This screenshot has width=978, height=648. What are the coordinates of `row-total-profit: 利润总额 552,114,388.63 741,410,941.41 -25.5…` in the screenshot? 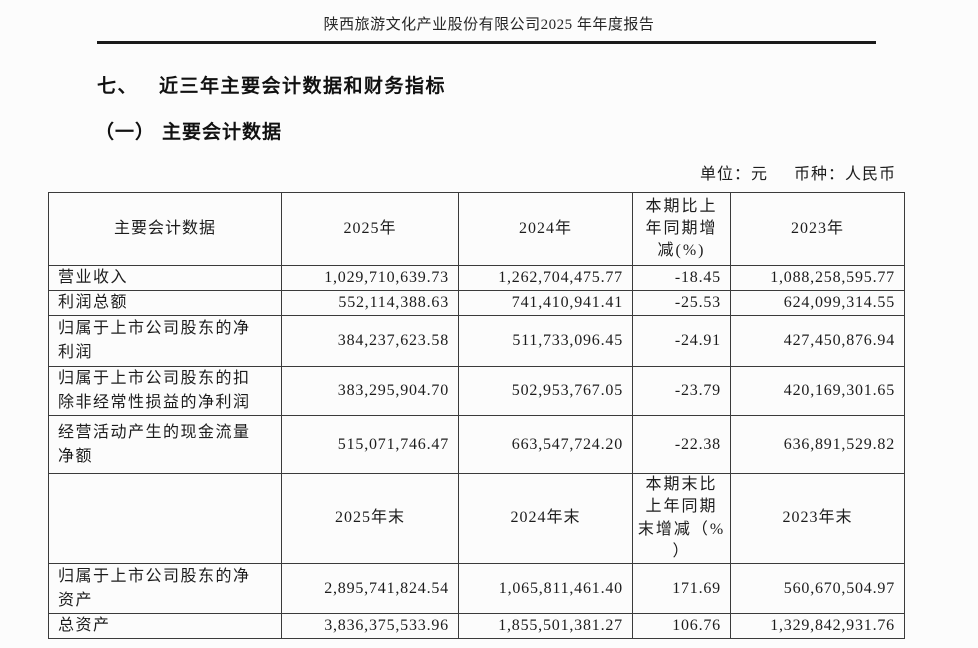 It's located at (476, 303).